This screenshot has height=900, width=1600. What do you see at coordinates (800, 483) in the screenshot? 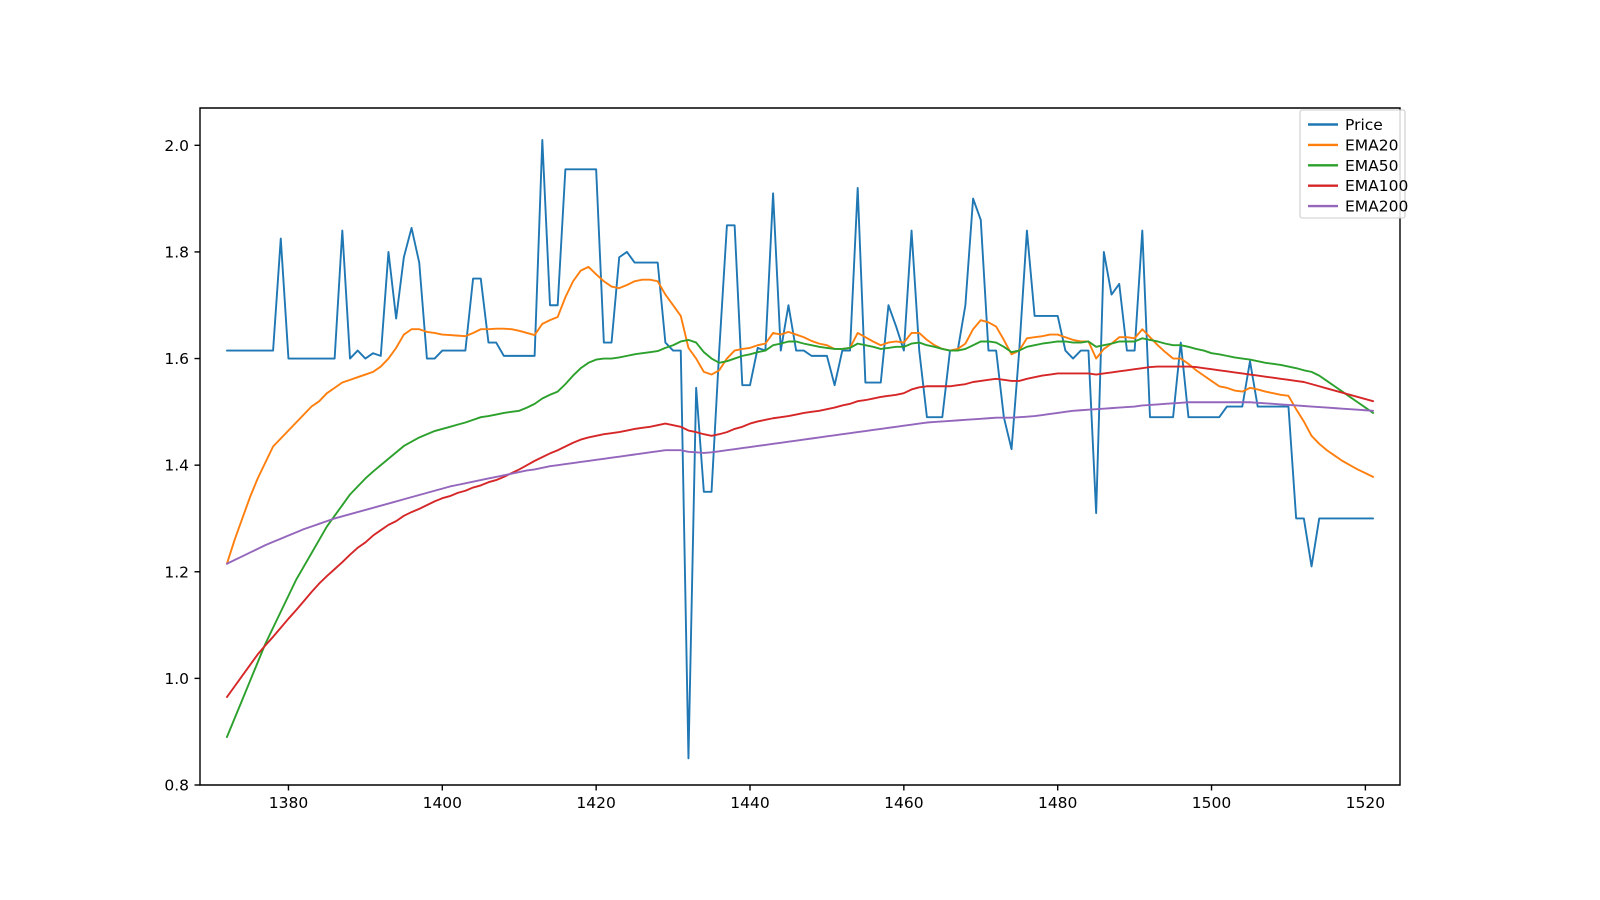
I see `series-line-ema200` at bounding box center [800, 483].